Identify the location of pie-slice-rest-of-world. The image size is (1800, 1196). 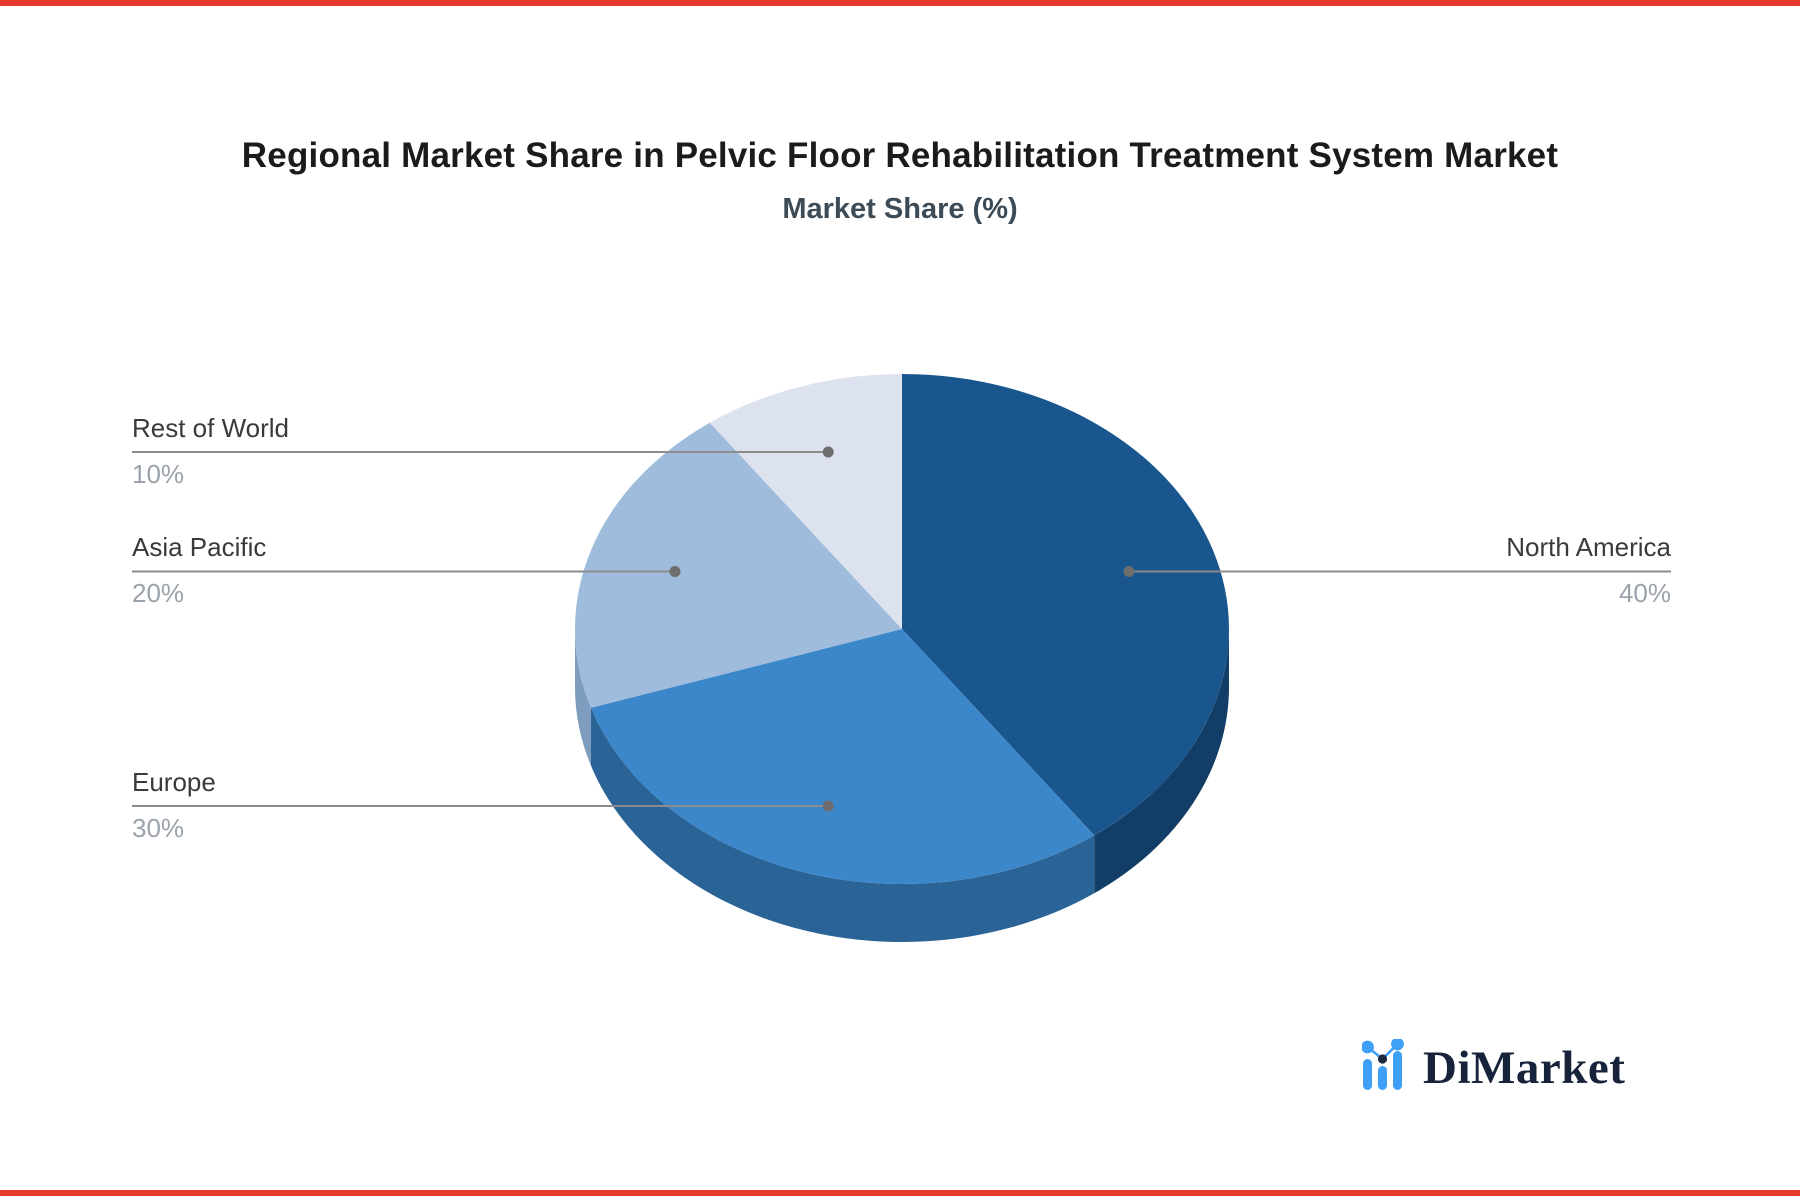
(805, 501).